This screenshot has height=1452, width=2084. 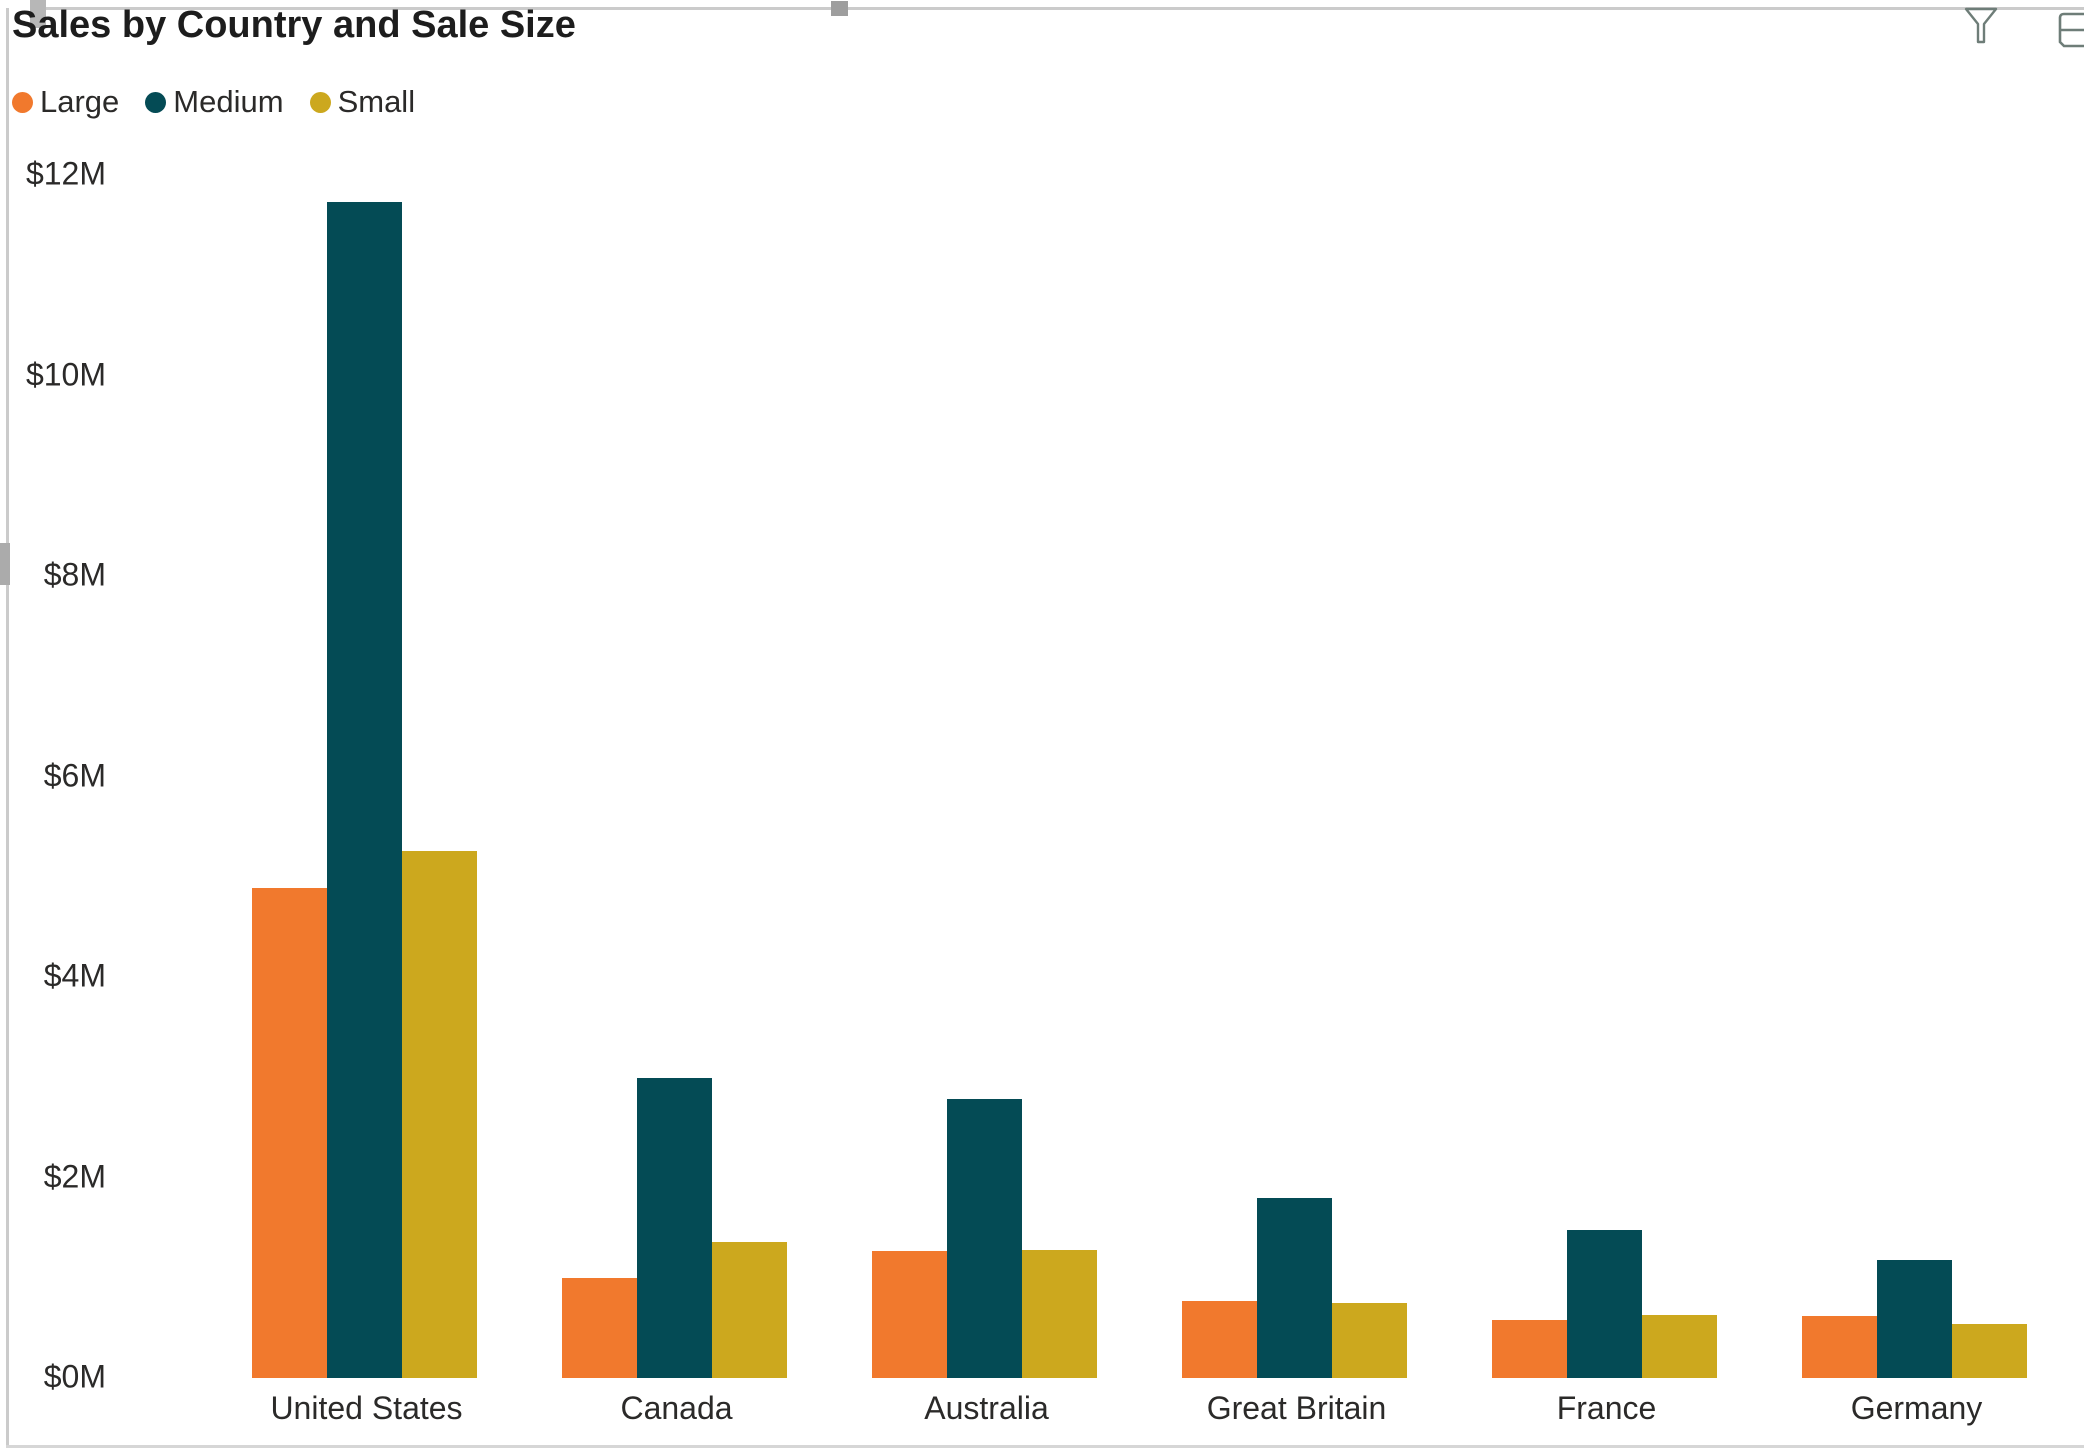 What do you see at coordinates (676, 1408) in the screenshot?
I see `x-axis-category-label: Canada` at bounding box center [676, 1408].